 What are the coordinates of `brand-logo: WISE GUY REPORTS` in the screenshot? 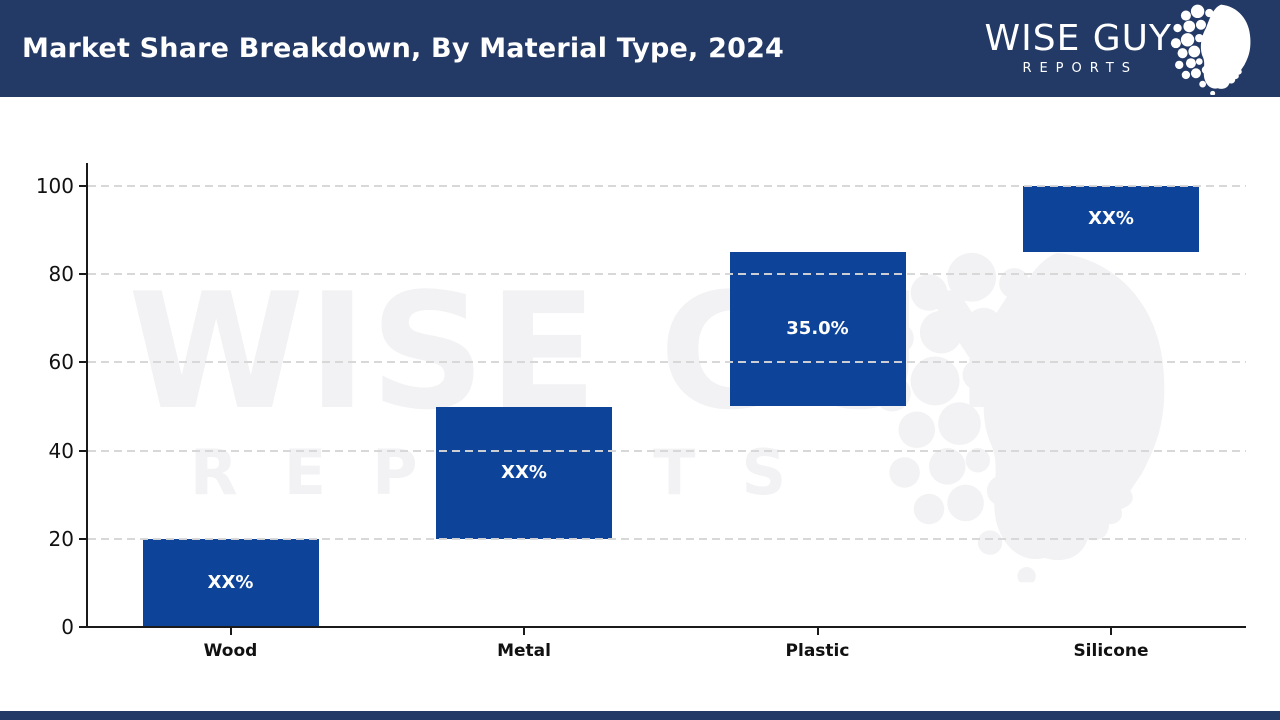 It's located at (1120, 49).